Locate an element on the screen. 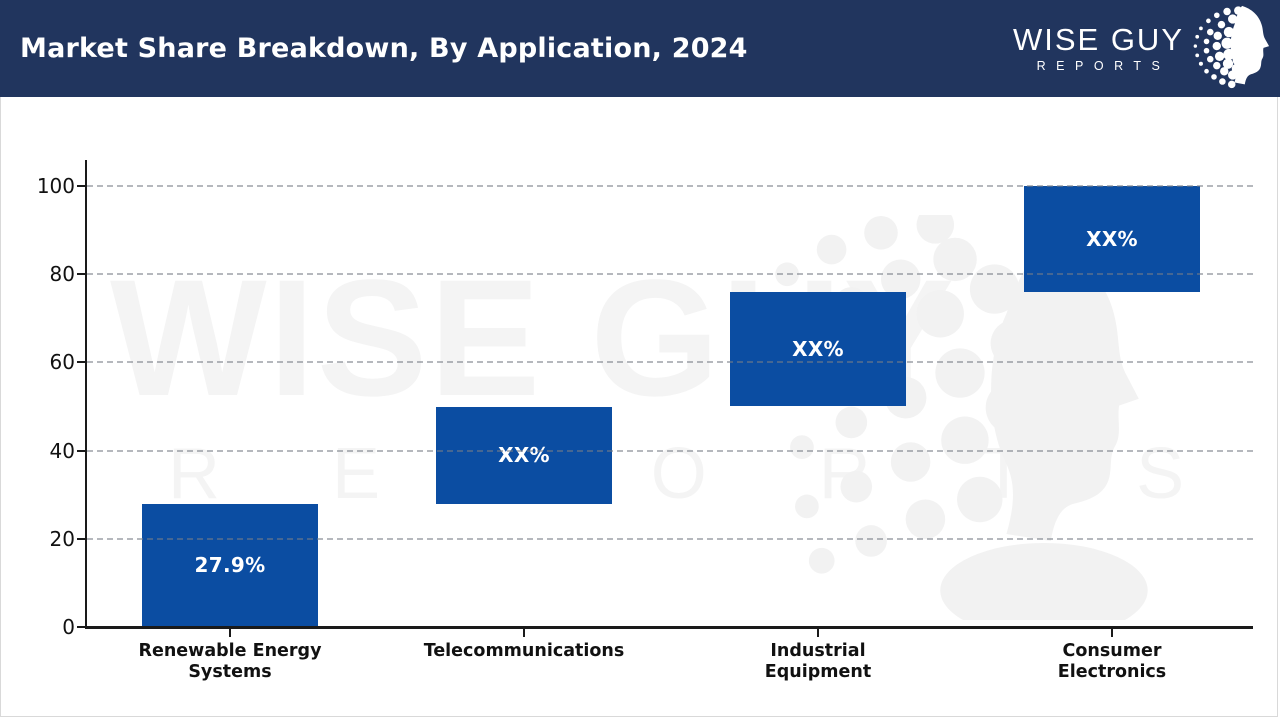 This screenshot has width=1280, height=720. wiseguy-logo: WISE GUY REPORTS is located at coordinates (1141, 49).